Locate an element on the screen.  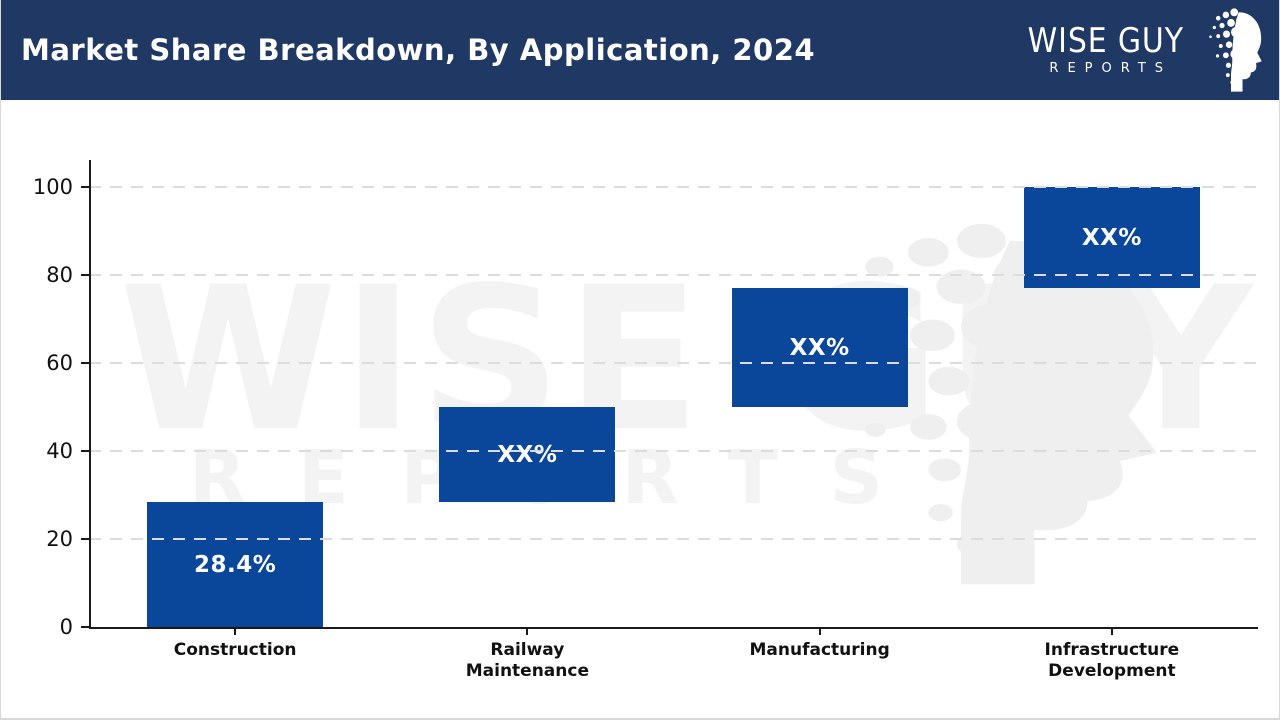
bar-1: 28.4% is located at coordinates (235, 564).